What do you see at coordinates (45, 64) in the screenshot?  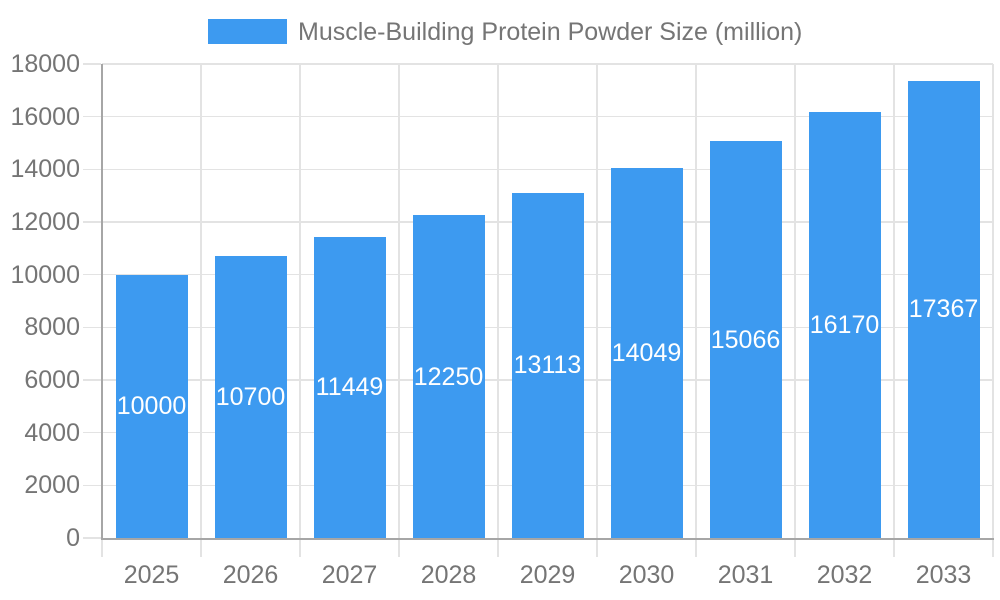 I see `y-axis-label: 18000` at bounding box center [45, 64].